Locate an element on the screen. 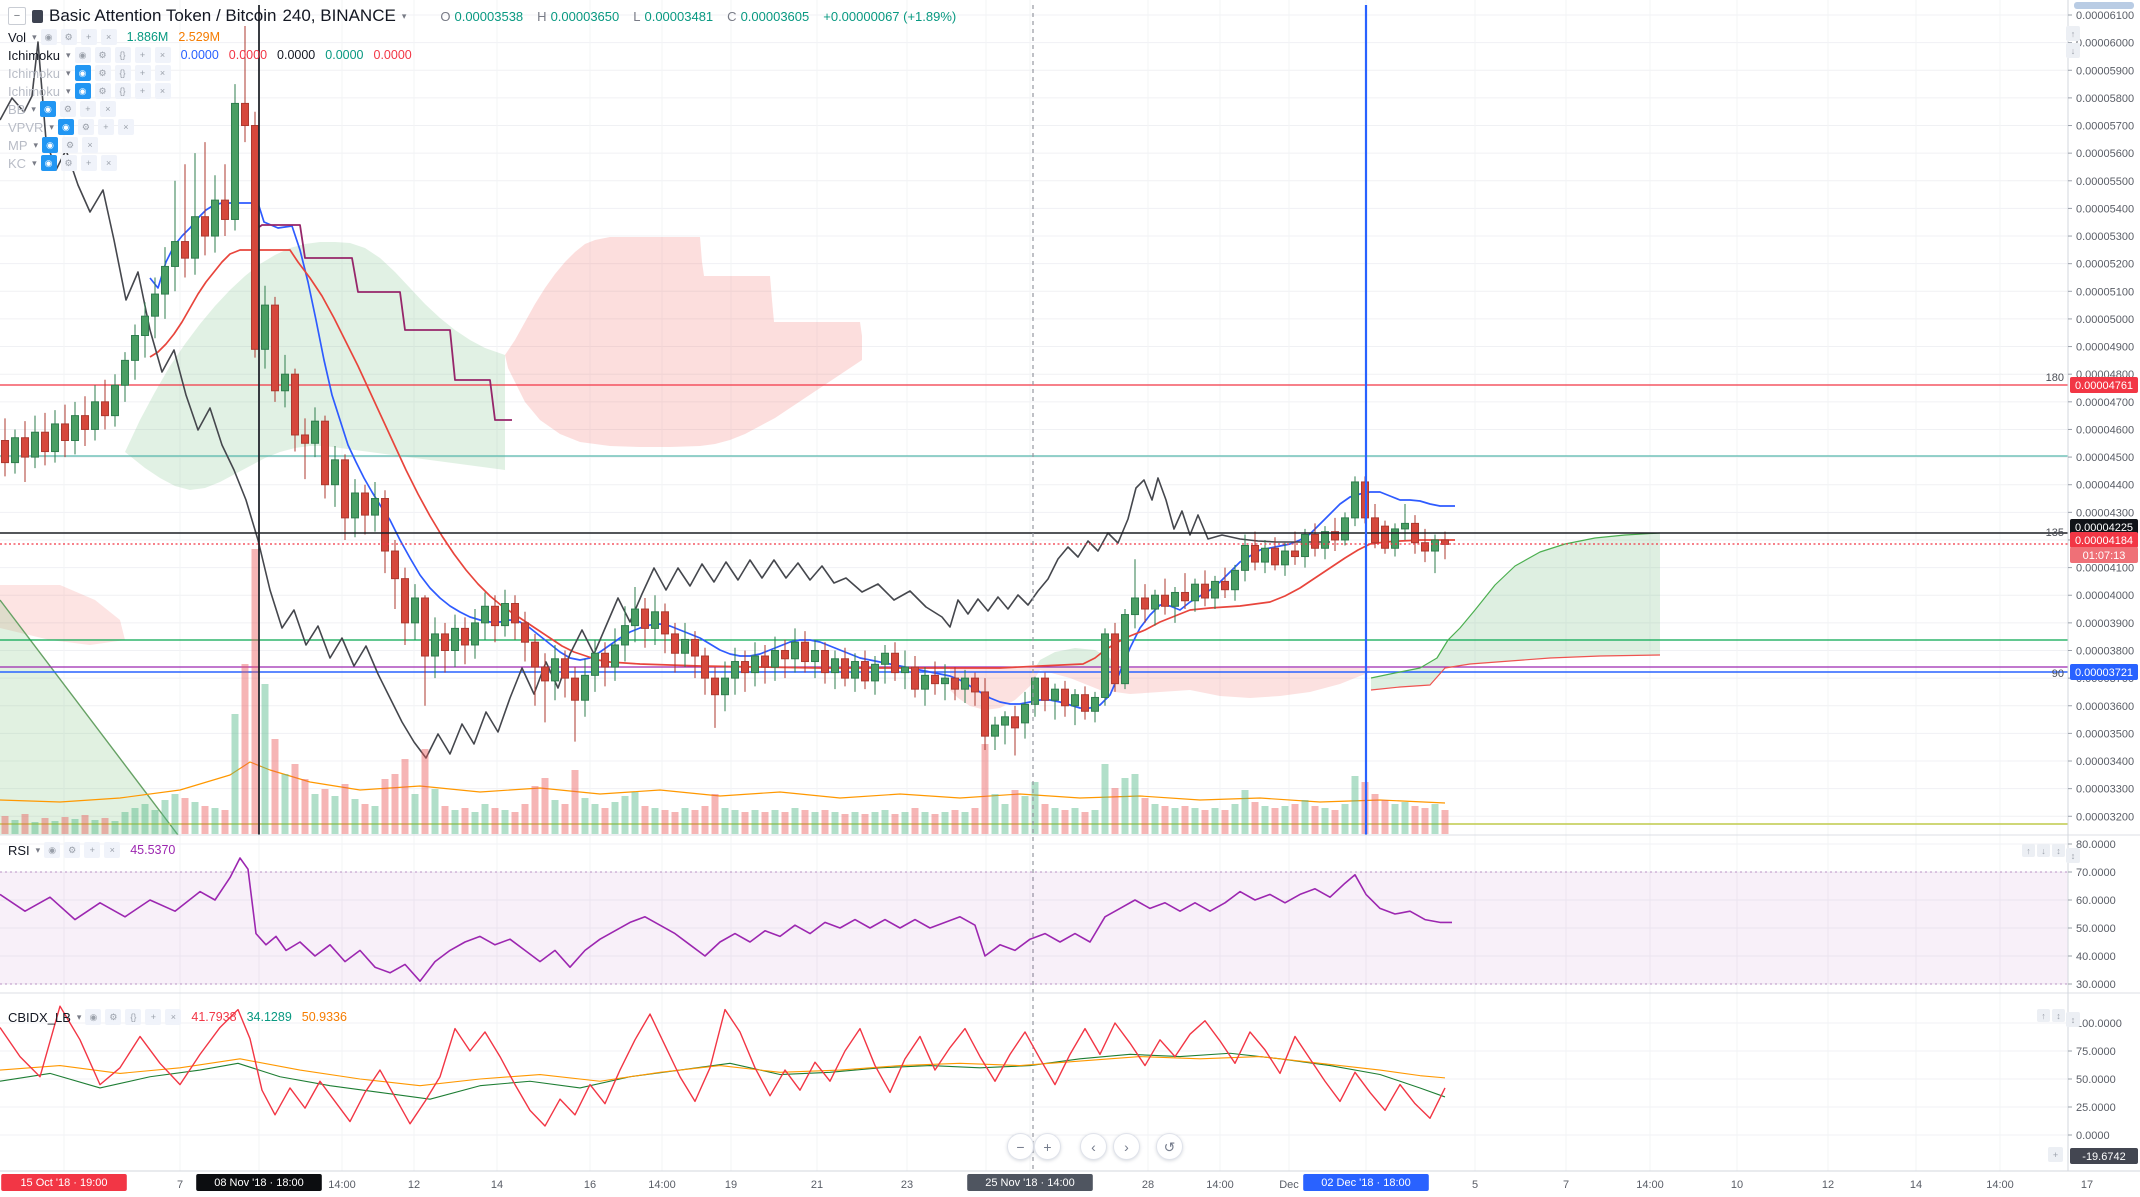 Image resolution: width=2140 pixels, height=1197 pixels. time-tick-label: 21 is located at coordinates (817, 1185).